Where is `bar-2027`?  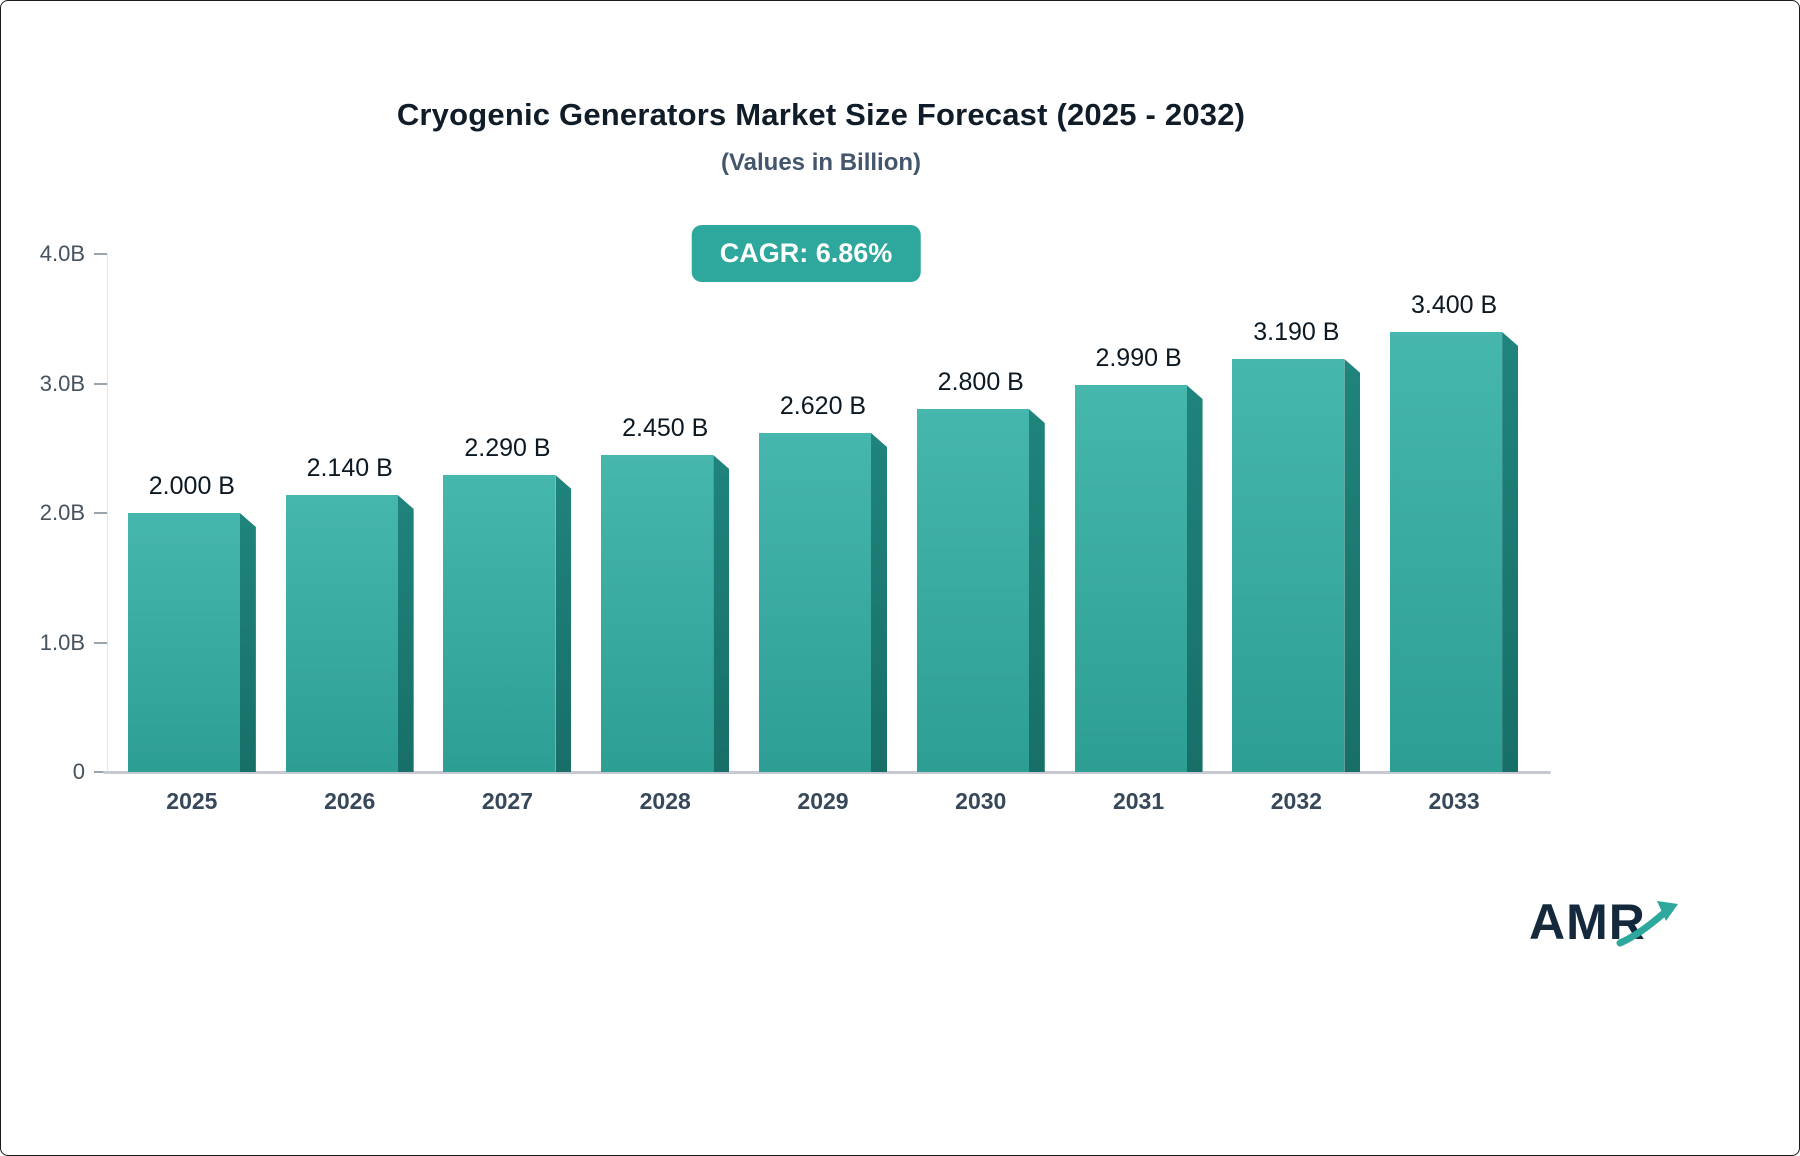
bar-2027 is located at coordinates (507, 623).